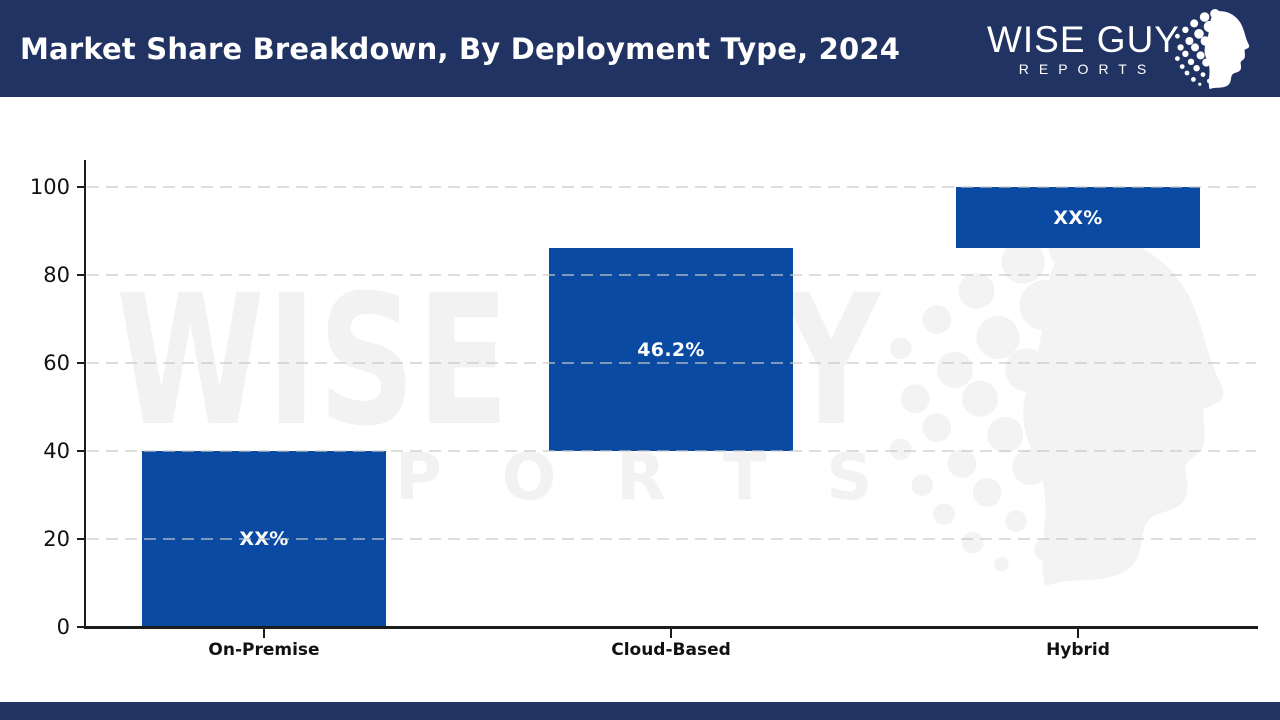 The width and height of the screenshot is (1280, 720). What do you see at coordinates (1078, 650) in the screenshot?
I see `x-tick-label-hybrid: Hybrid` at bounding box center [1078, 650].